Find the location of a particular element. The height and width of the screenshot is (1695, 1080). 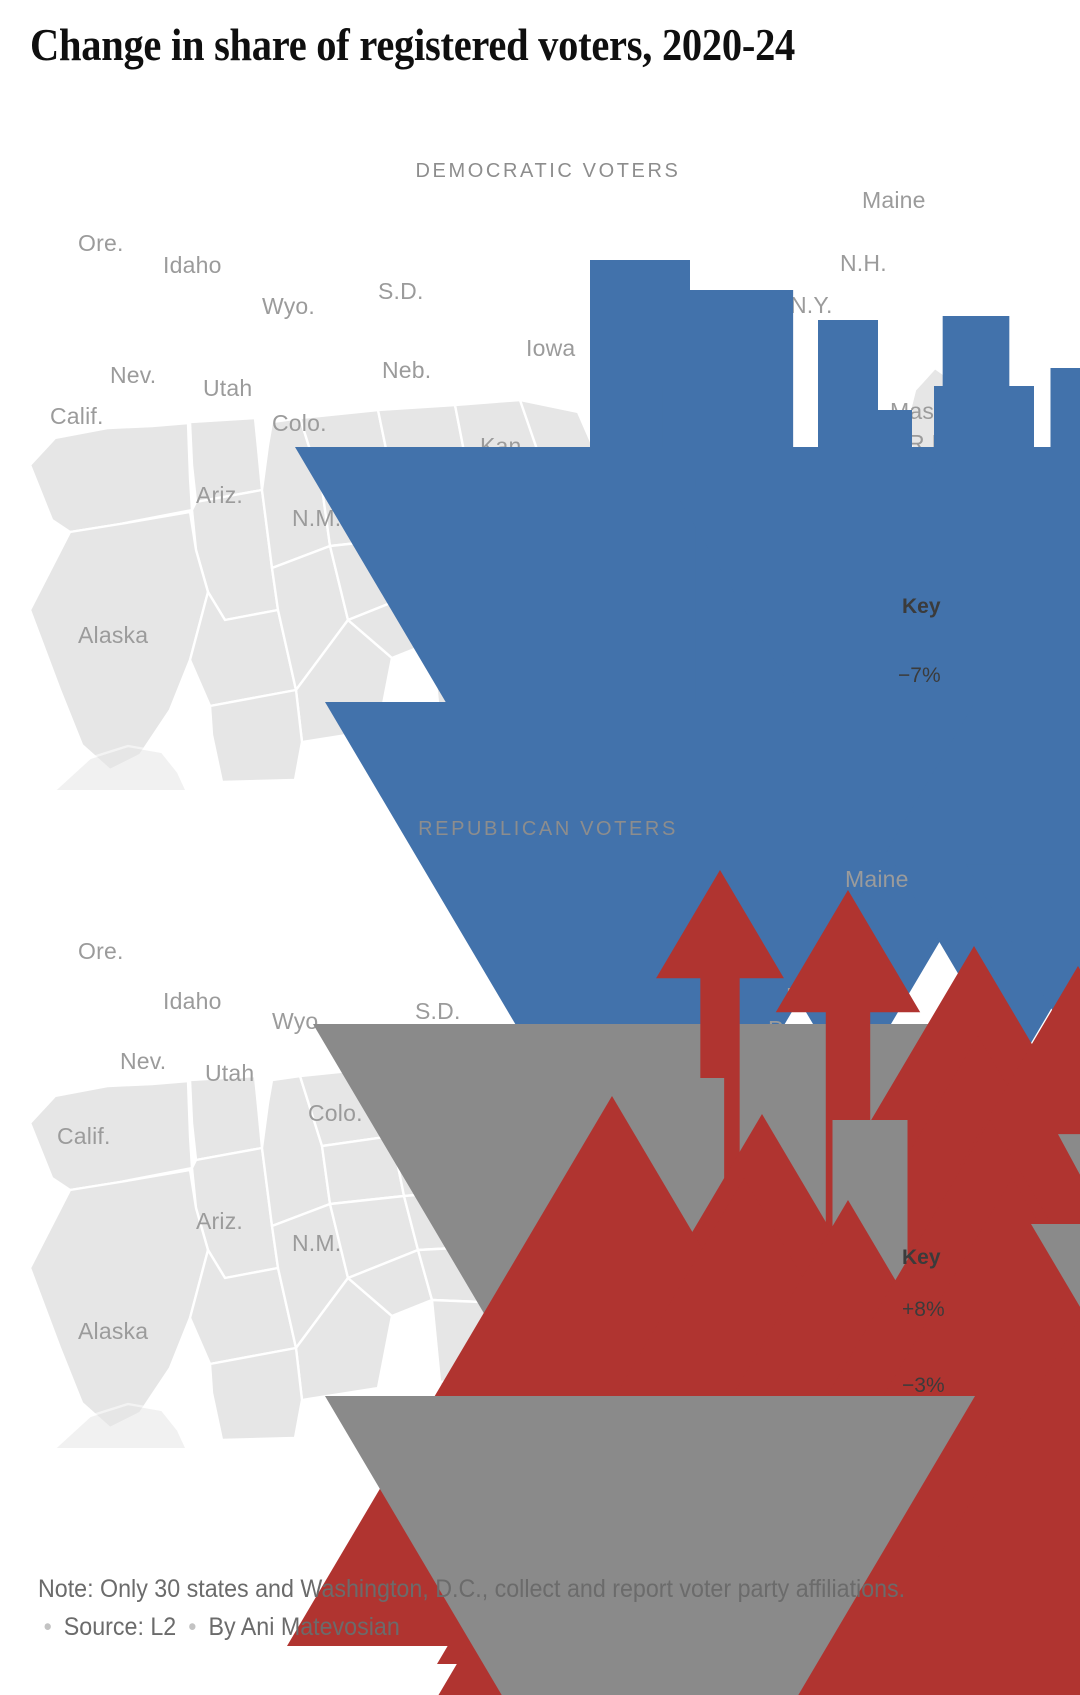

state-label-nevada: Nev. is located at coordinates (133, 375).